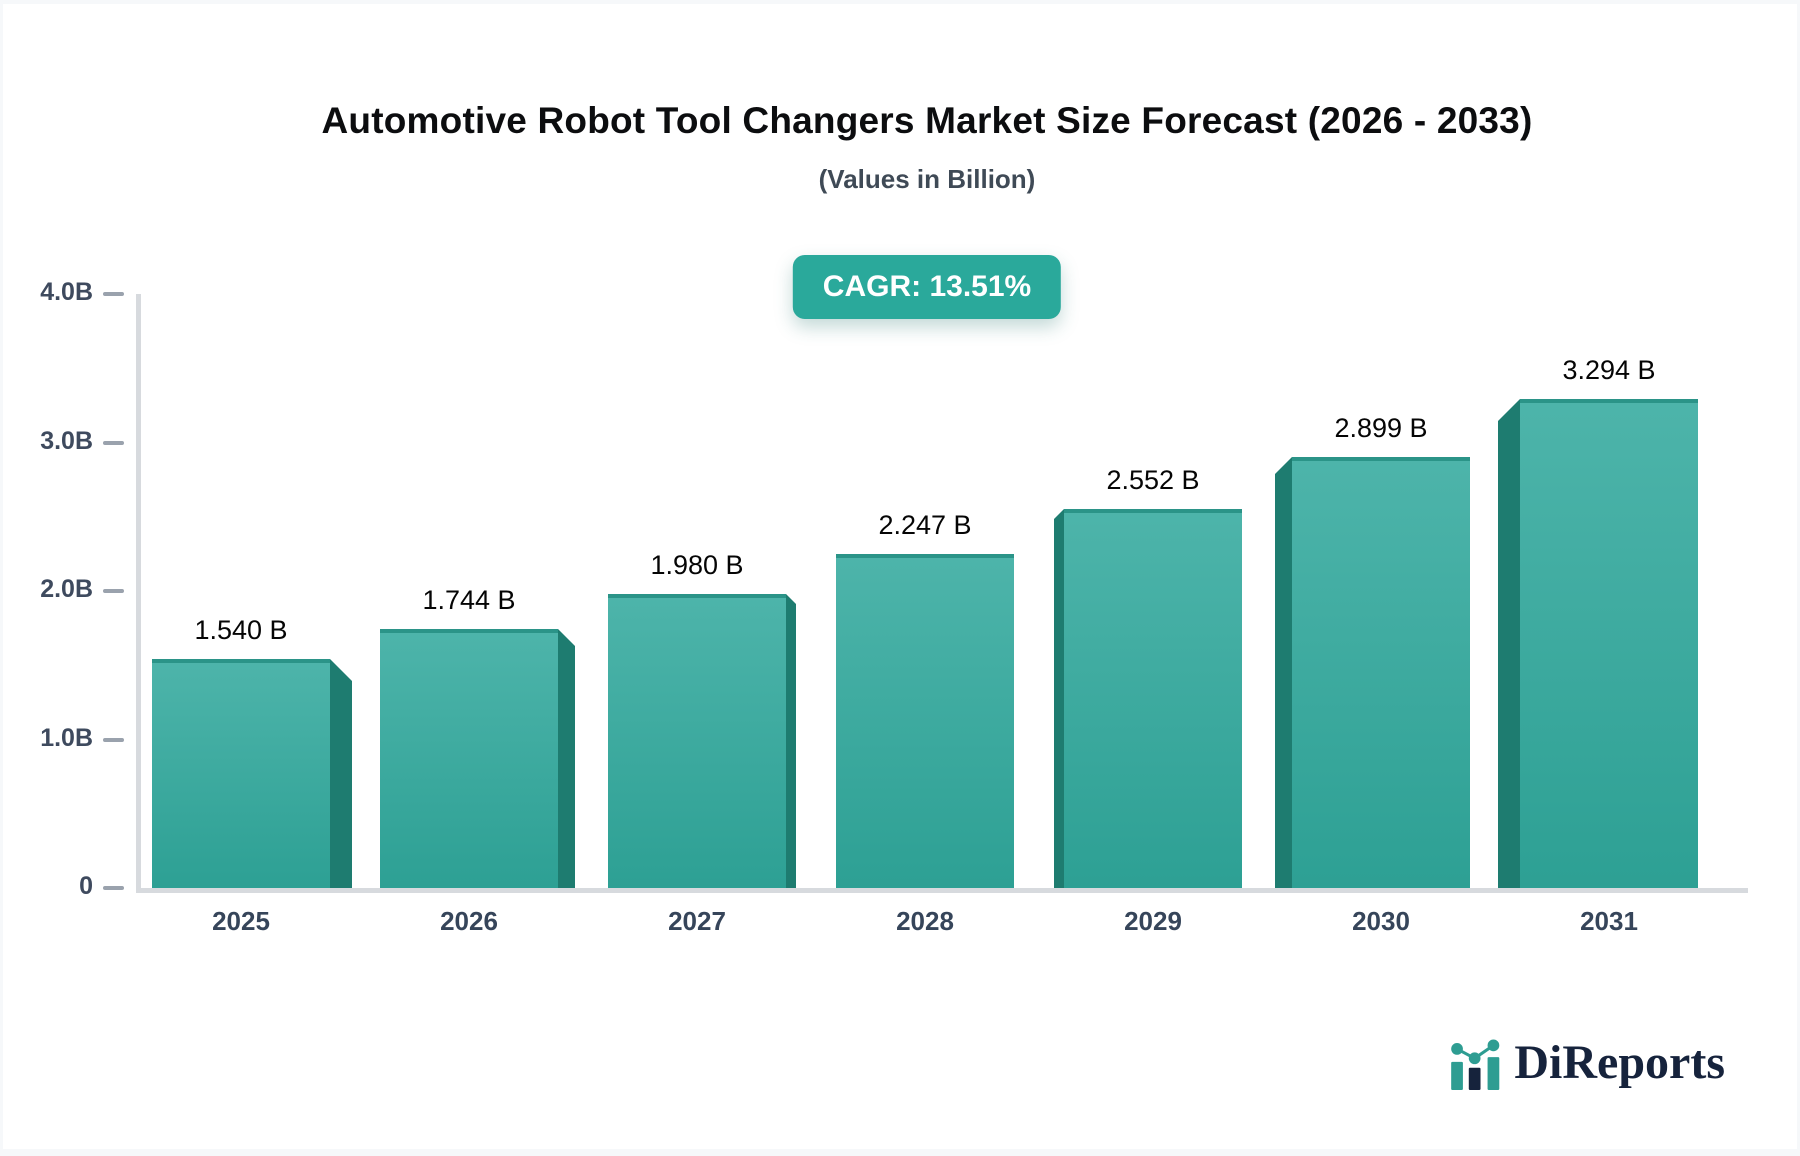  Describe the element at coordinates (138, 592) in the screenshot. I see `y-axis-line` at that location.